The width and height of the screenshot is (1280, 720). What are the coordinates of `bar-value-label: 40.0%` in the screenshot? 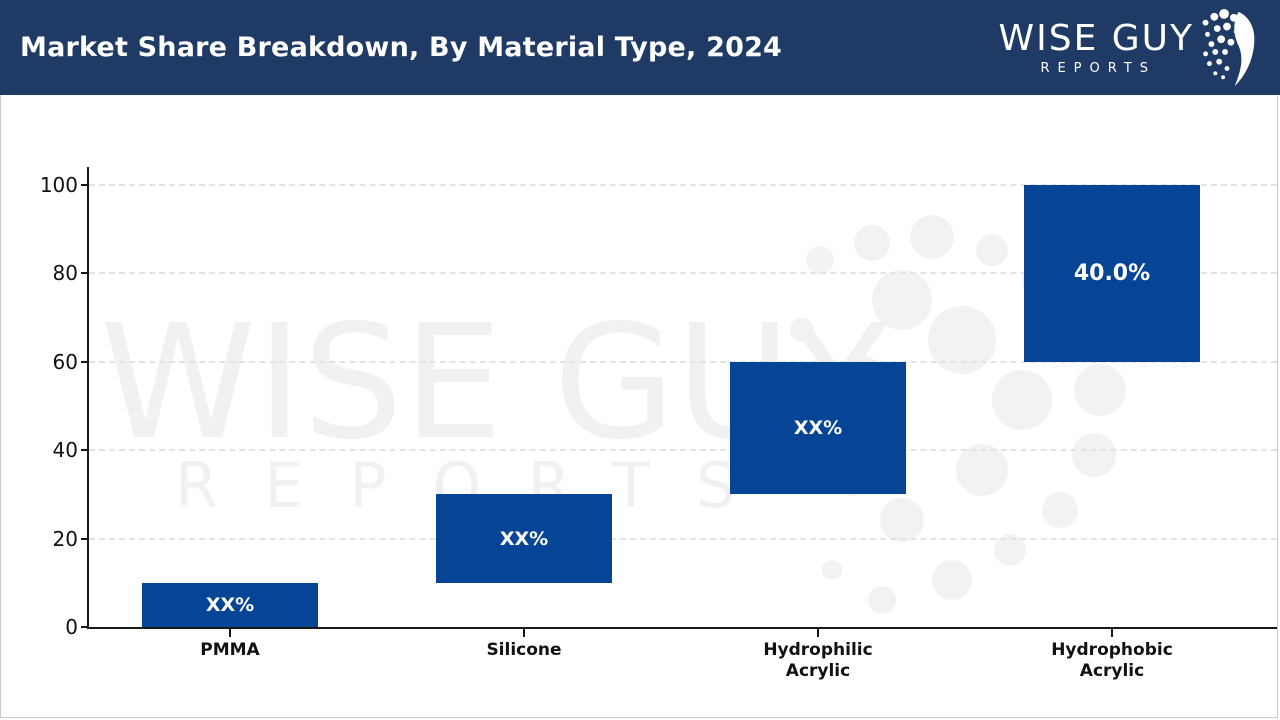 It's located at (1112, 273).